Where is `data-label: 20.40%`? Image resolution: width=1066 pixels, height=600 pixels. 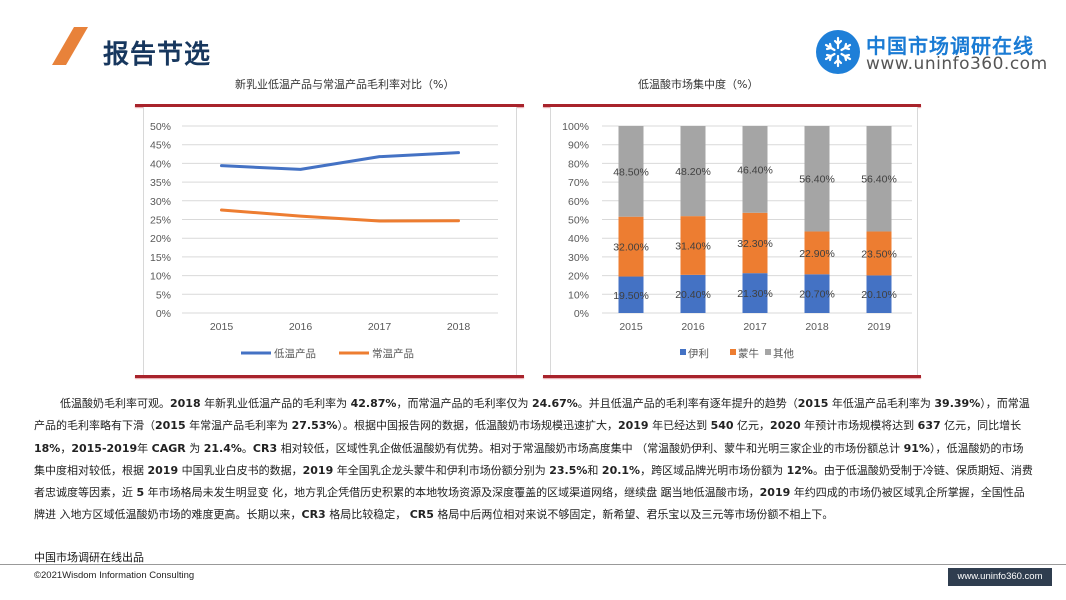
data-label: 20.40% is located at coordinates (693, 295).